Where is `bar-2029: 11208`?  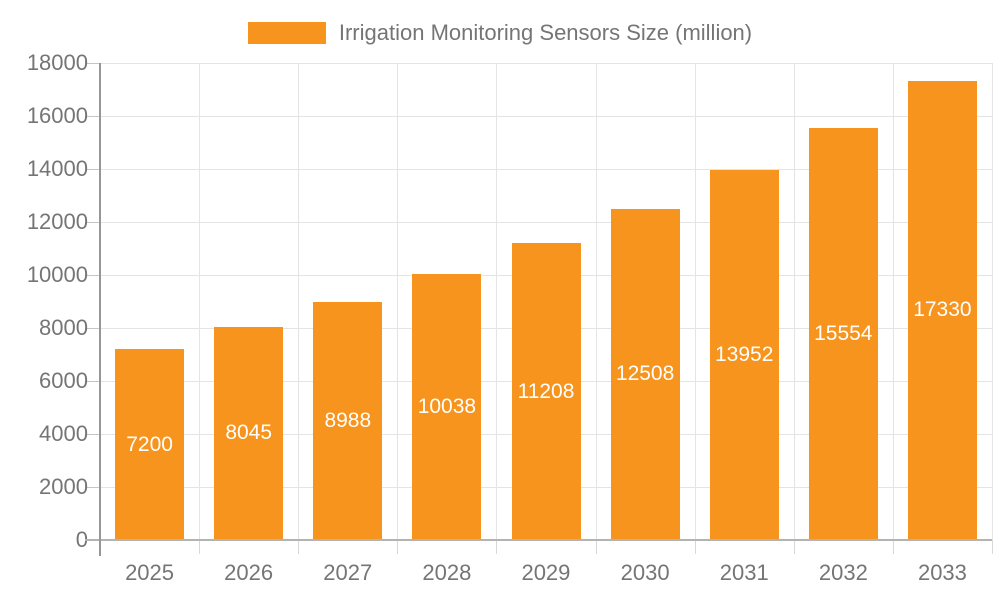
bar-2029: 11208 is located at coordinates (546, 391).